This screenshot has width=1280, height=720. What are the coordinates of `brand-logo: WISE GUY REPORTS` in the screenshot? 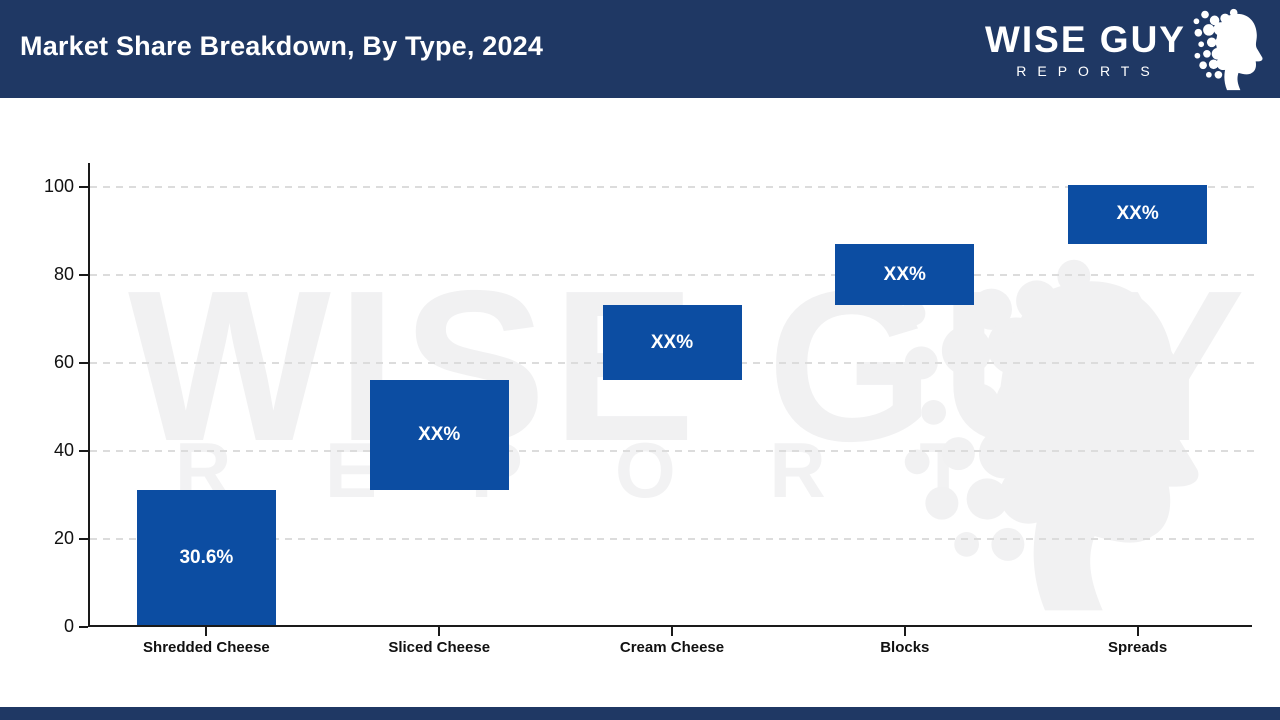 It's located at (1132, 49).